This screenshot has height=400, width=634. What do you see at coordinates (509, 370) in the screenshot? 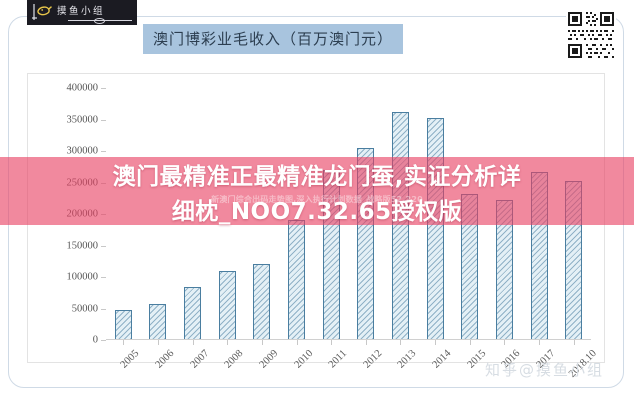
I see `watermark-fish-icon` at bounding box center [509, 370].